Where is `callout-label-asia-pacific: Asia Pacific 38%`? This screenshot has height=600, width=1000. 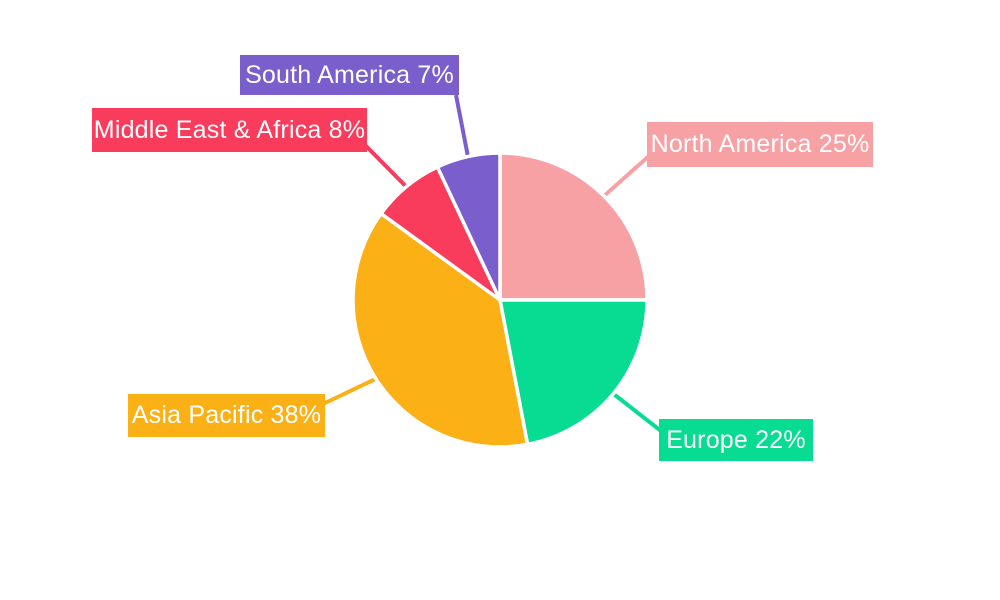
callout-label-asia-pacific: Asia Pacific 38% is located at coordinates (226, 415).